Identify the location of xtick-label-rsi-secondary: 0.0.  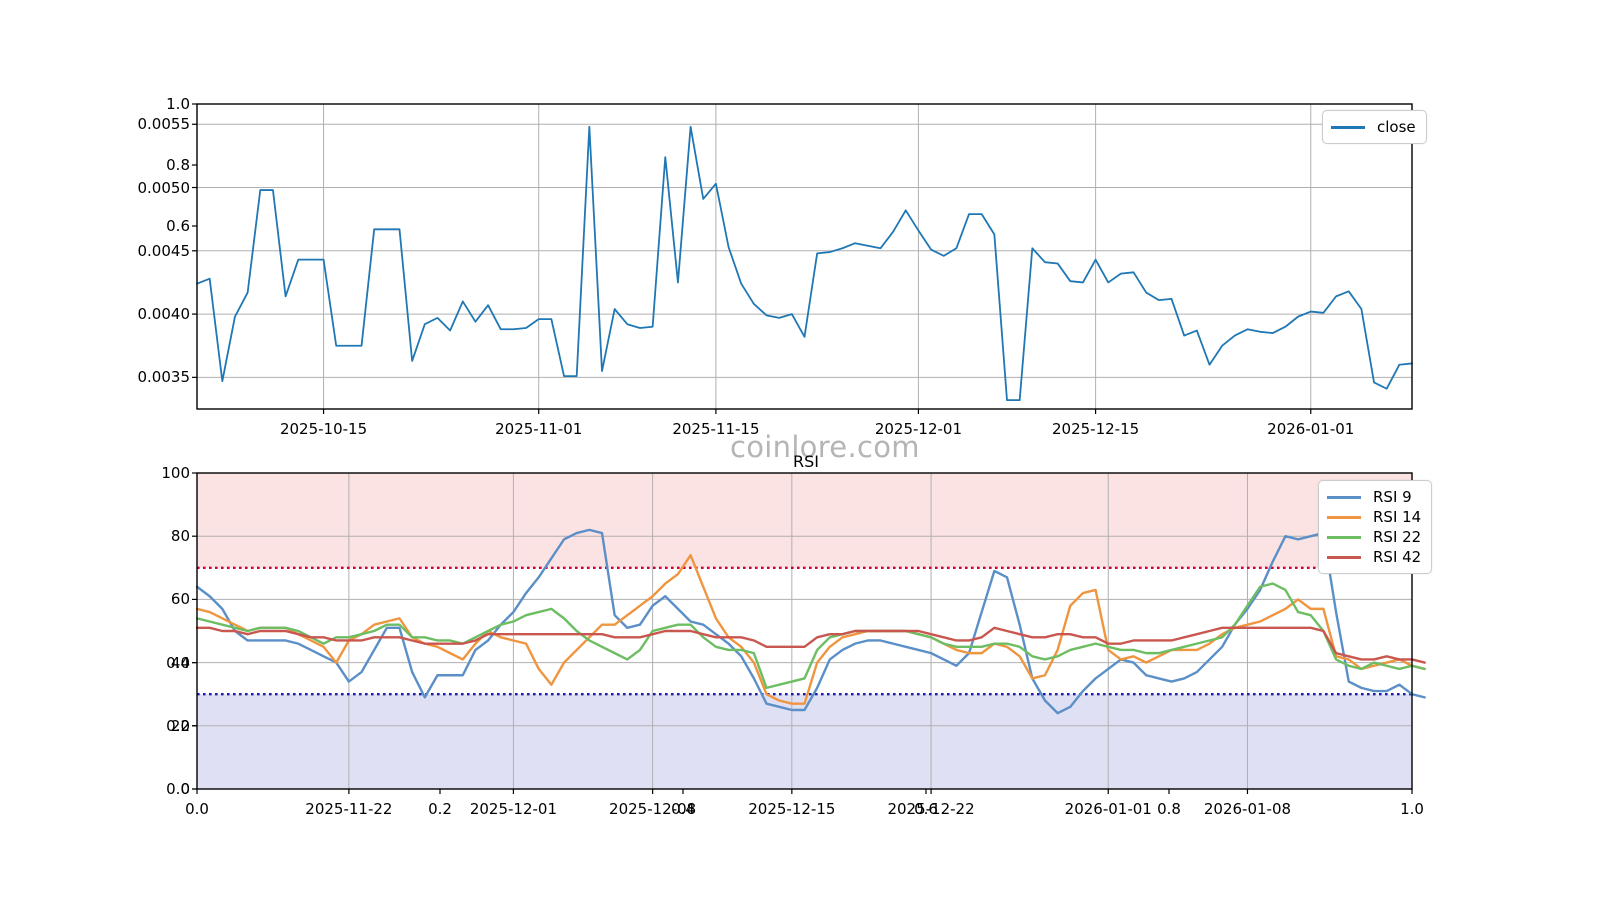
(197, 809).